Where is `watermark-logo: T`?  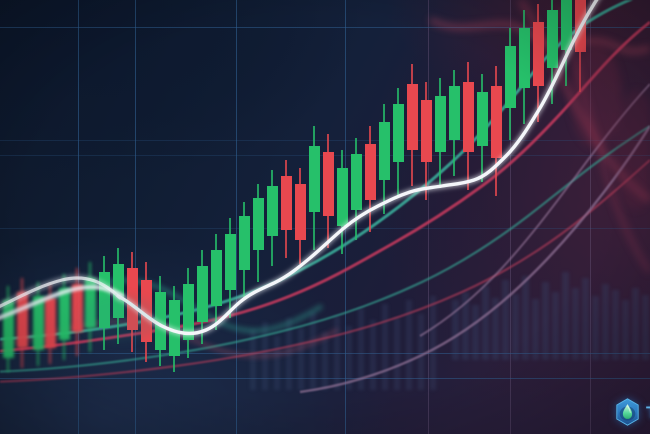
watermark-logo: T is located at coordinates (632, 412).